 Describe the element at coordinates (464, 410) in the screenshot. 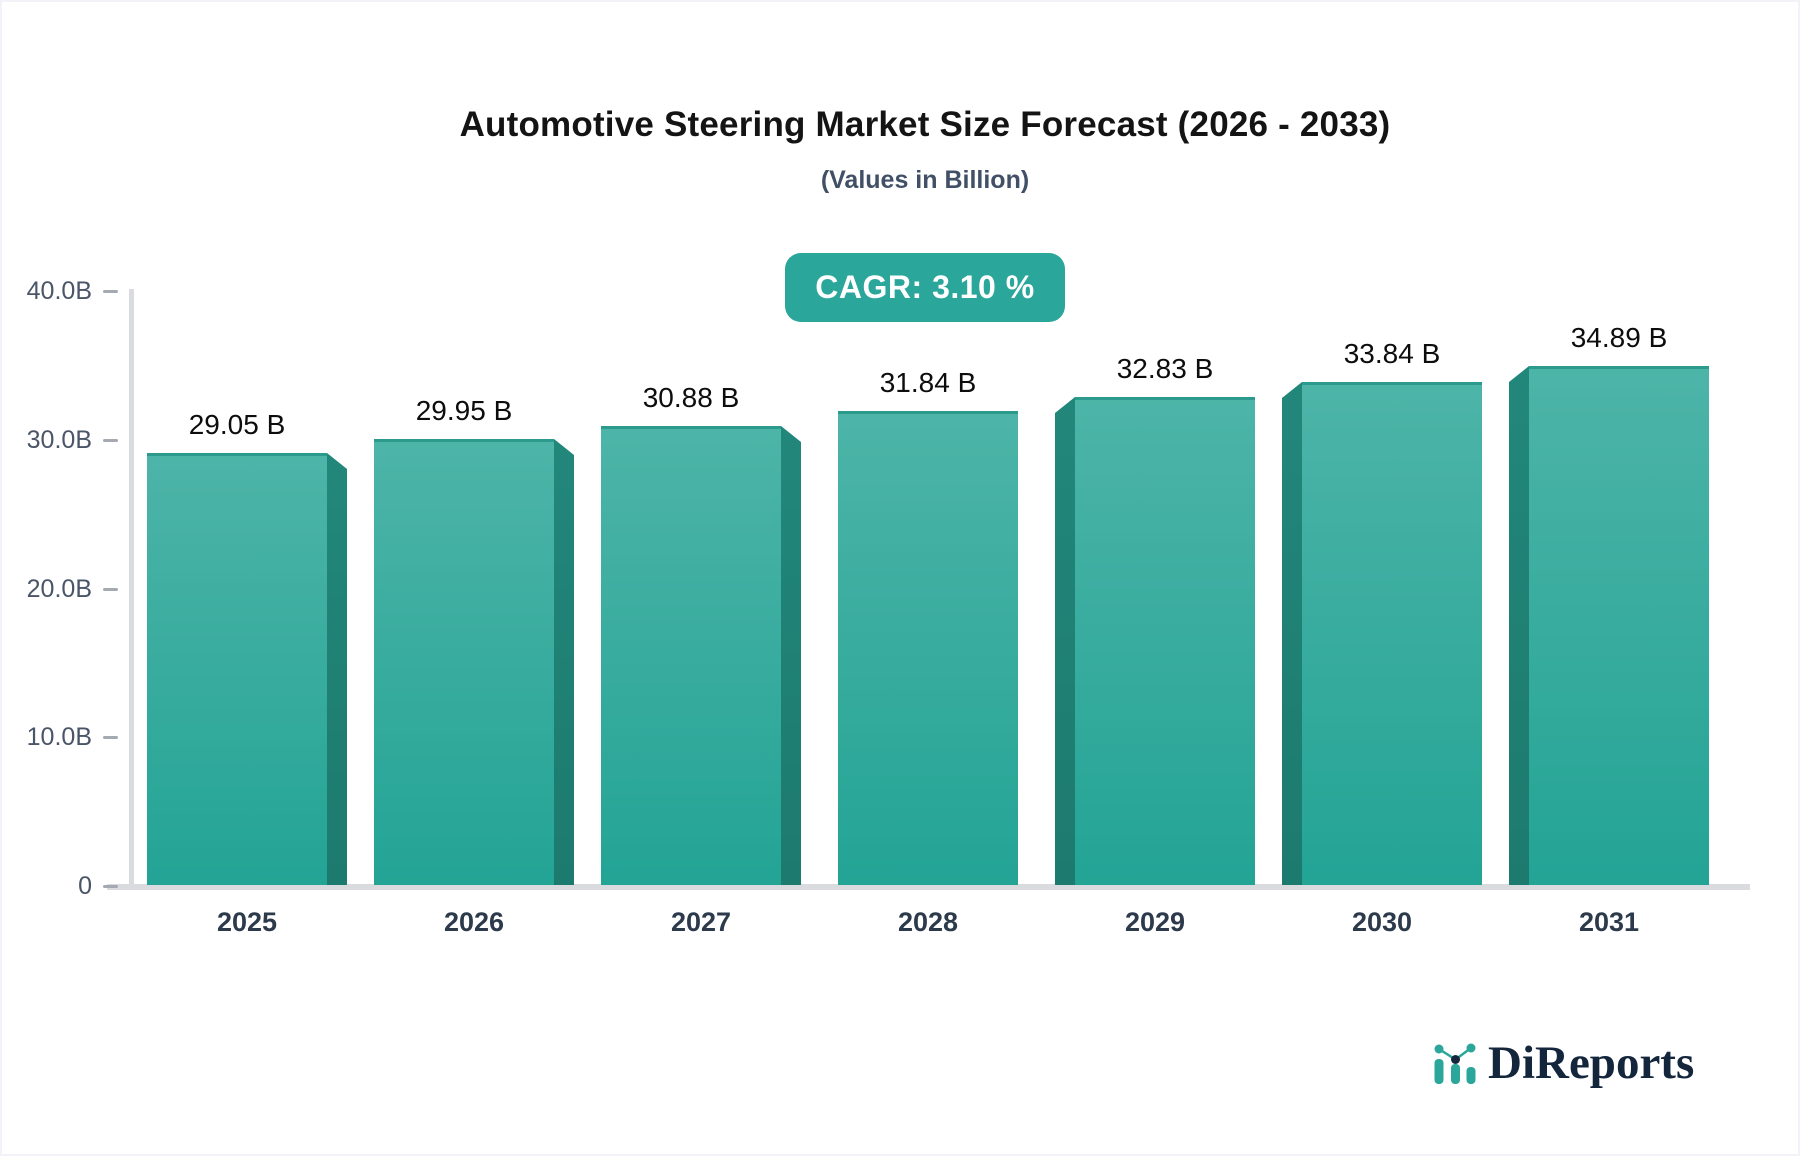

I see `bar-value-label: 29.95 B` at that location.